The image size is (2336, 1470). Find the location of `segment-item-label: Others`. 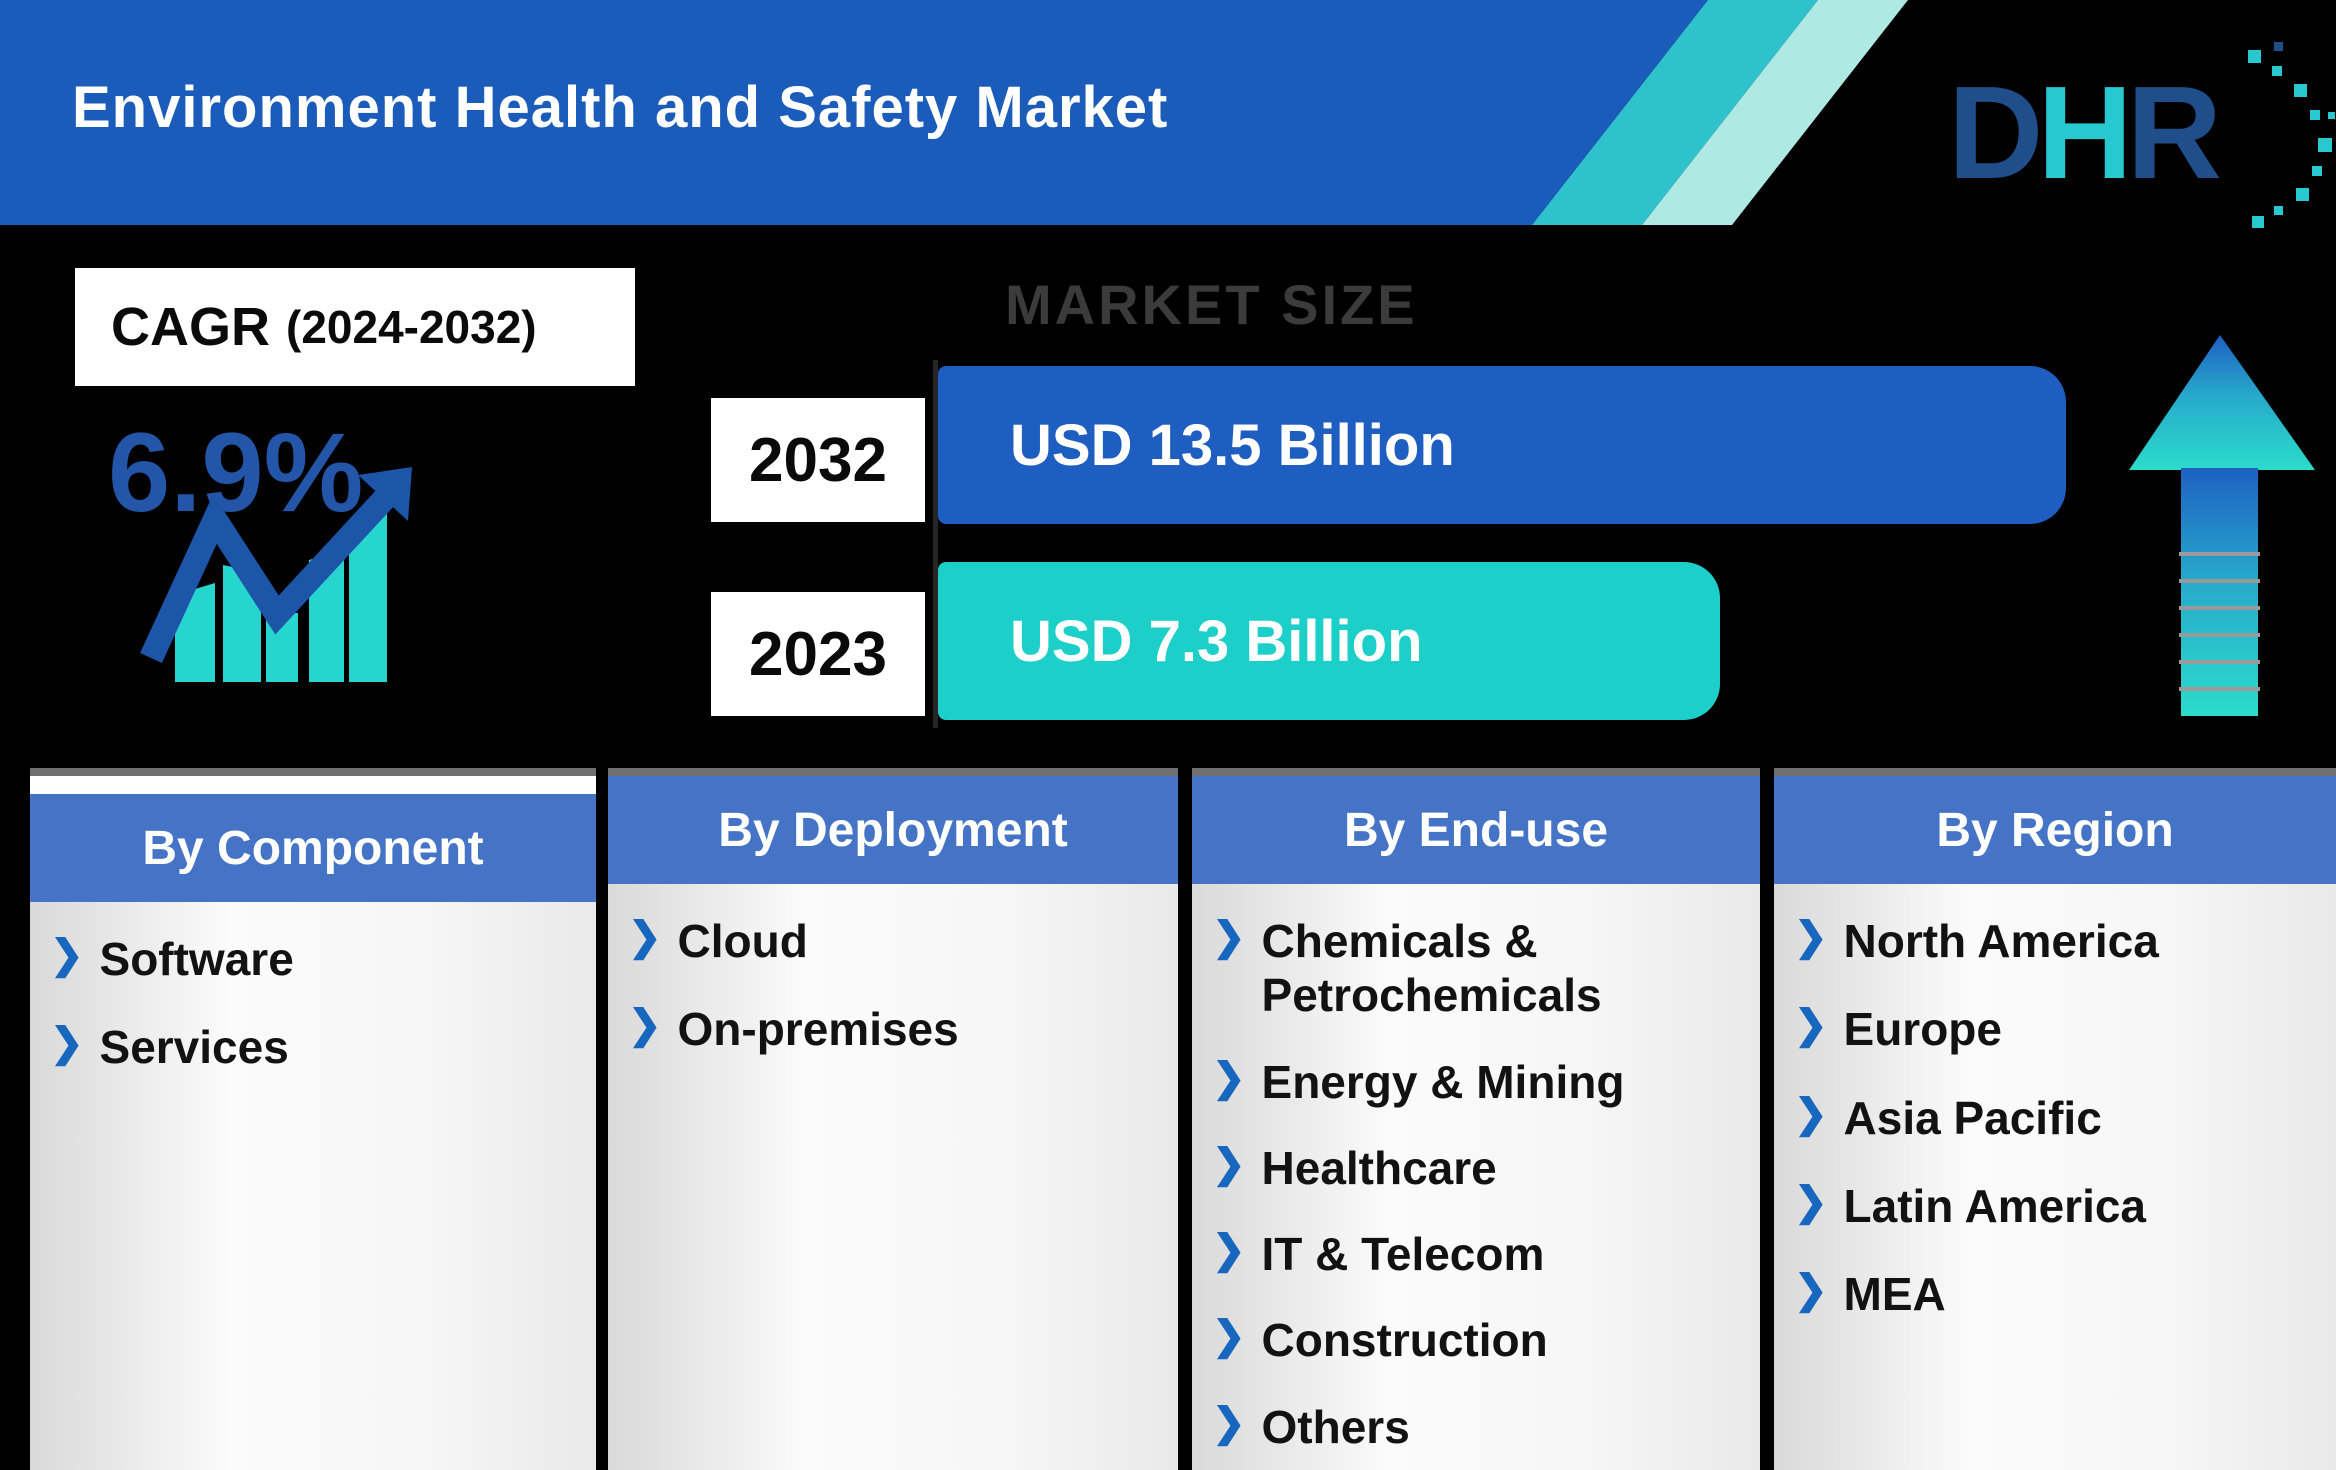

segment-item-label: Others is located at coordinates (1335, 1426).